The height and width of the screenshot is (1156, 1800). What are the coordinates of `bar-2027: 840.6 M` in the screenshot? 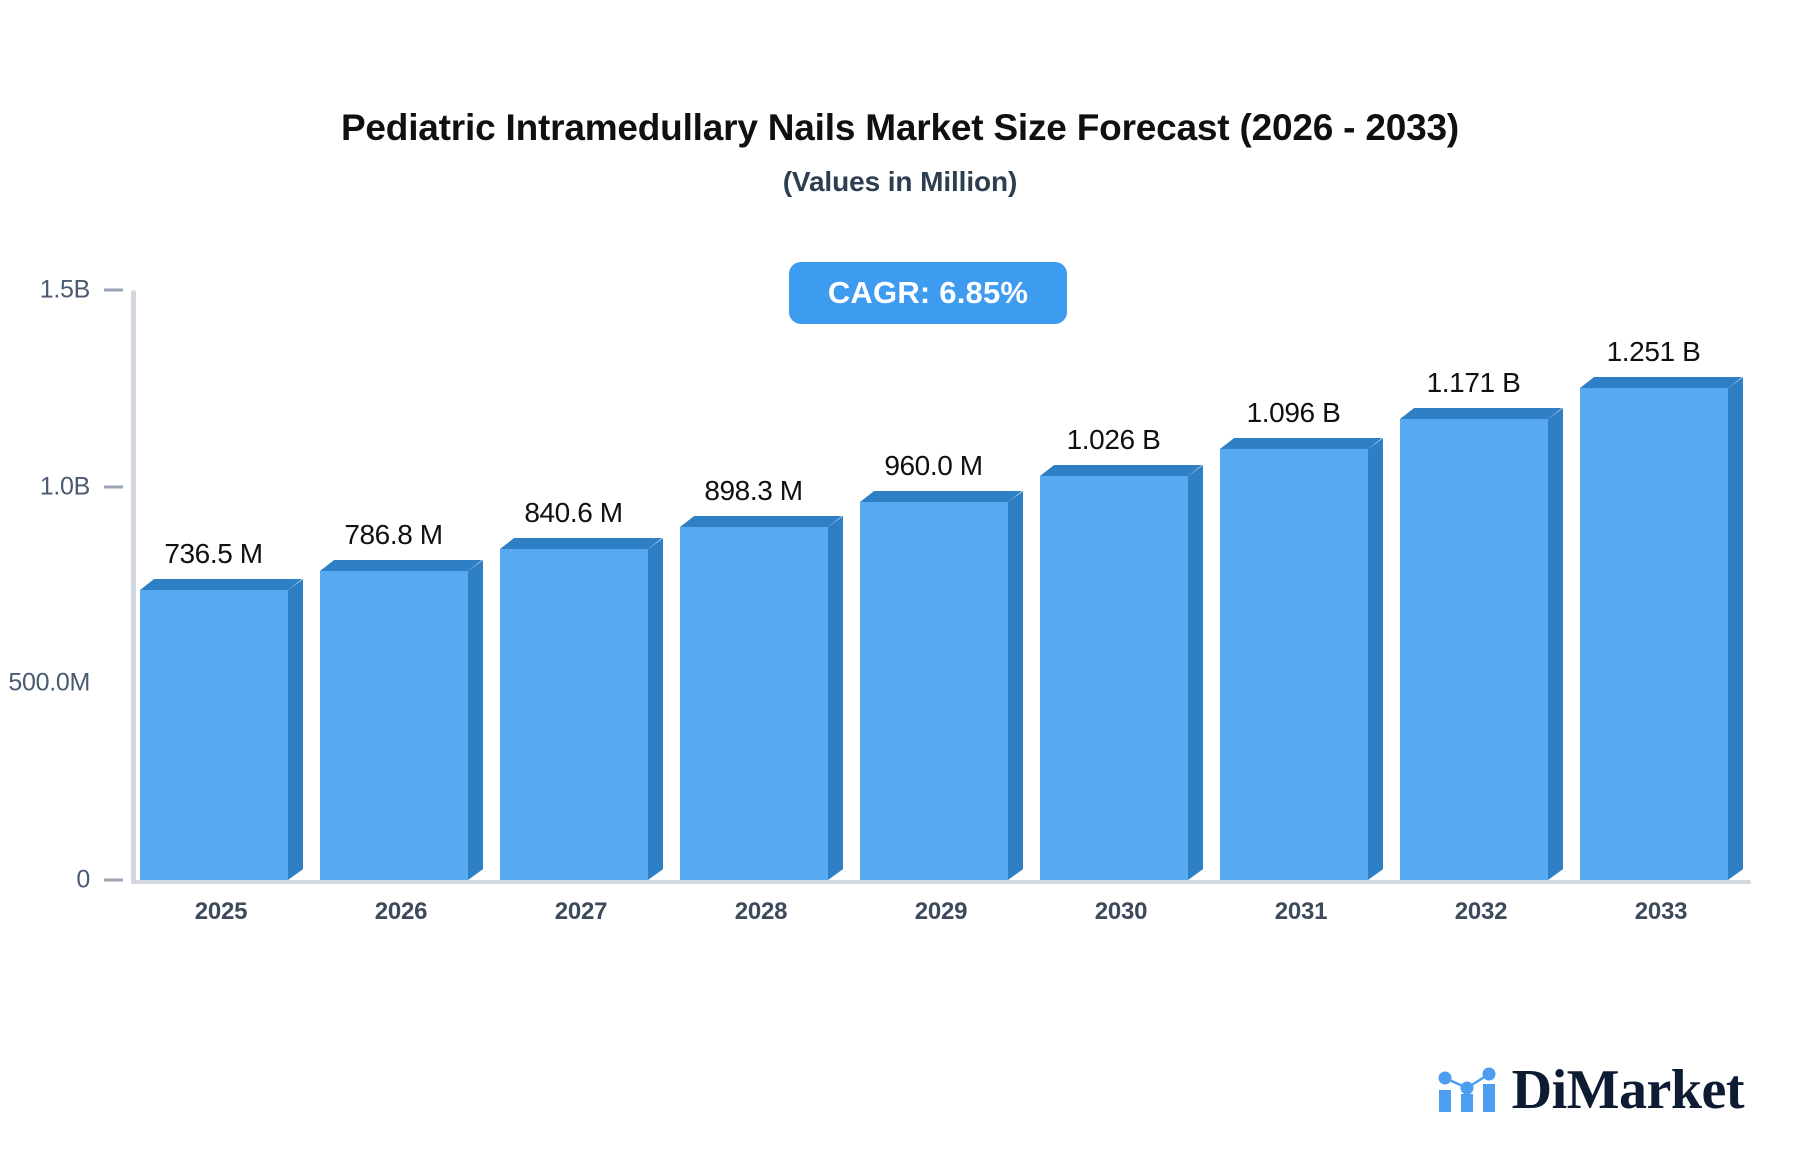 It's located at (581, 585).